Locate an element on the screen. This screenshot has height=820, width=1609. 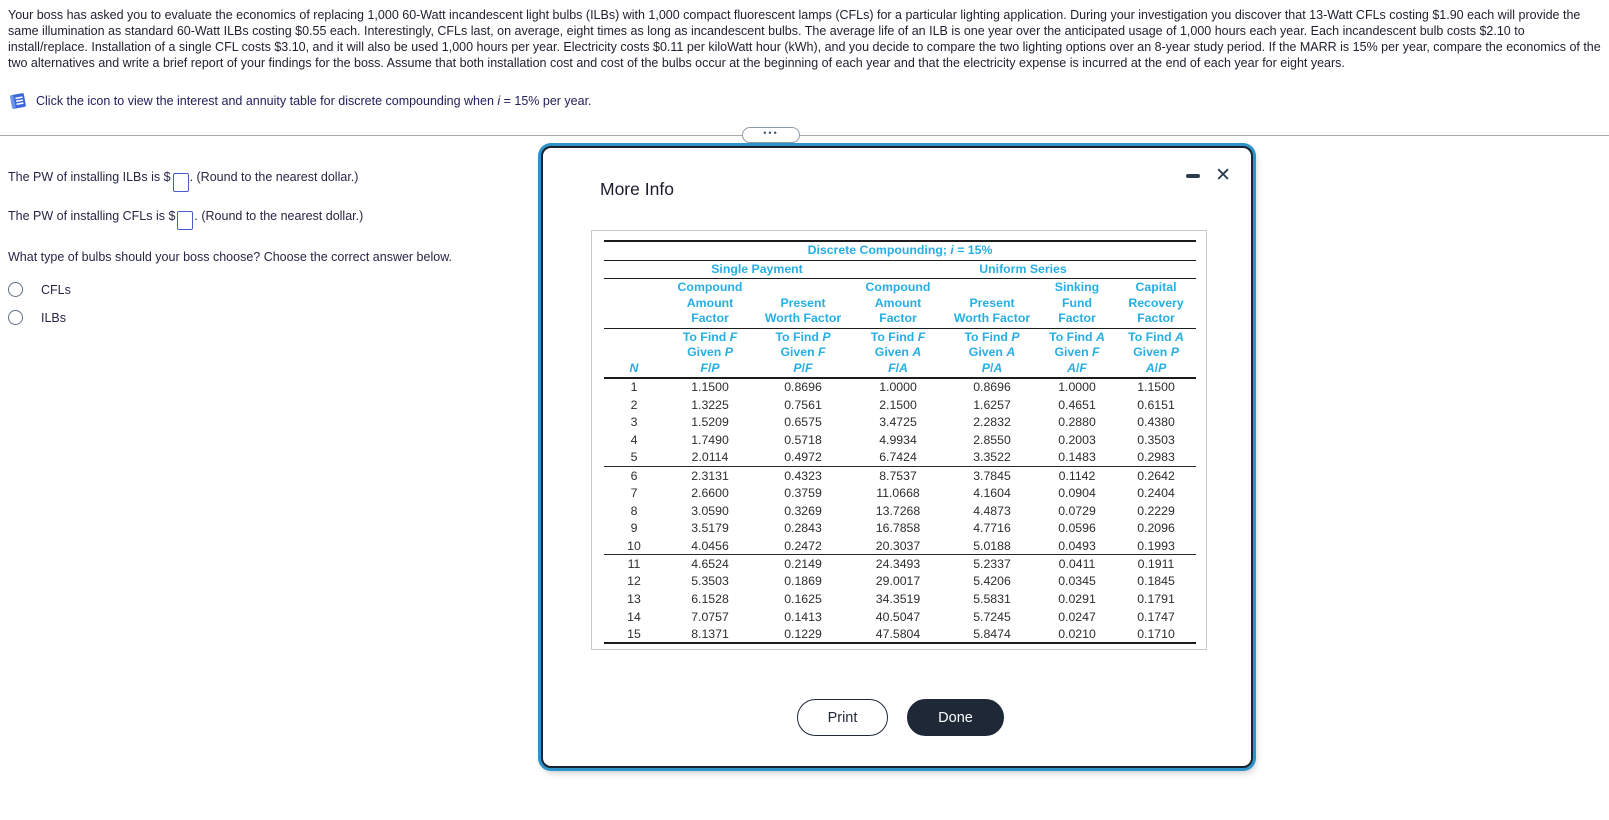
table-cell: 4.1604 is located at coordinates (992, 492).